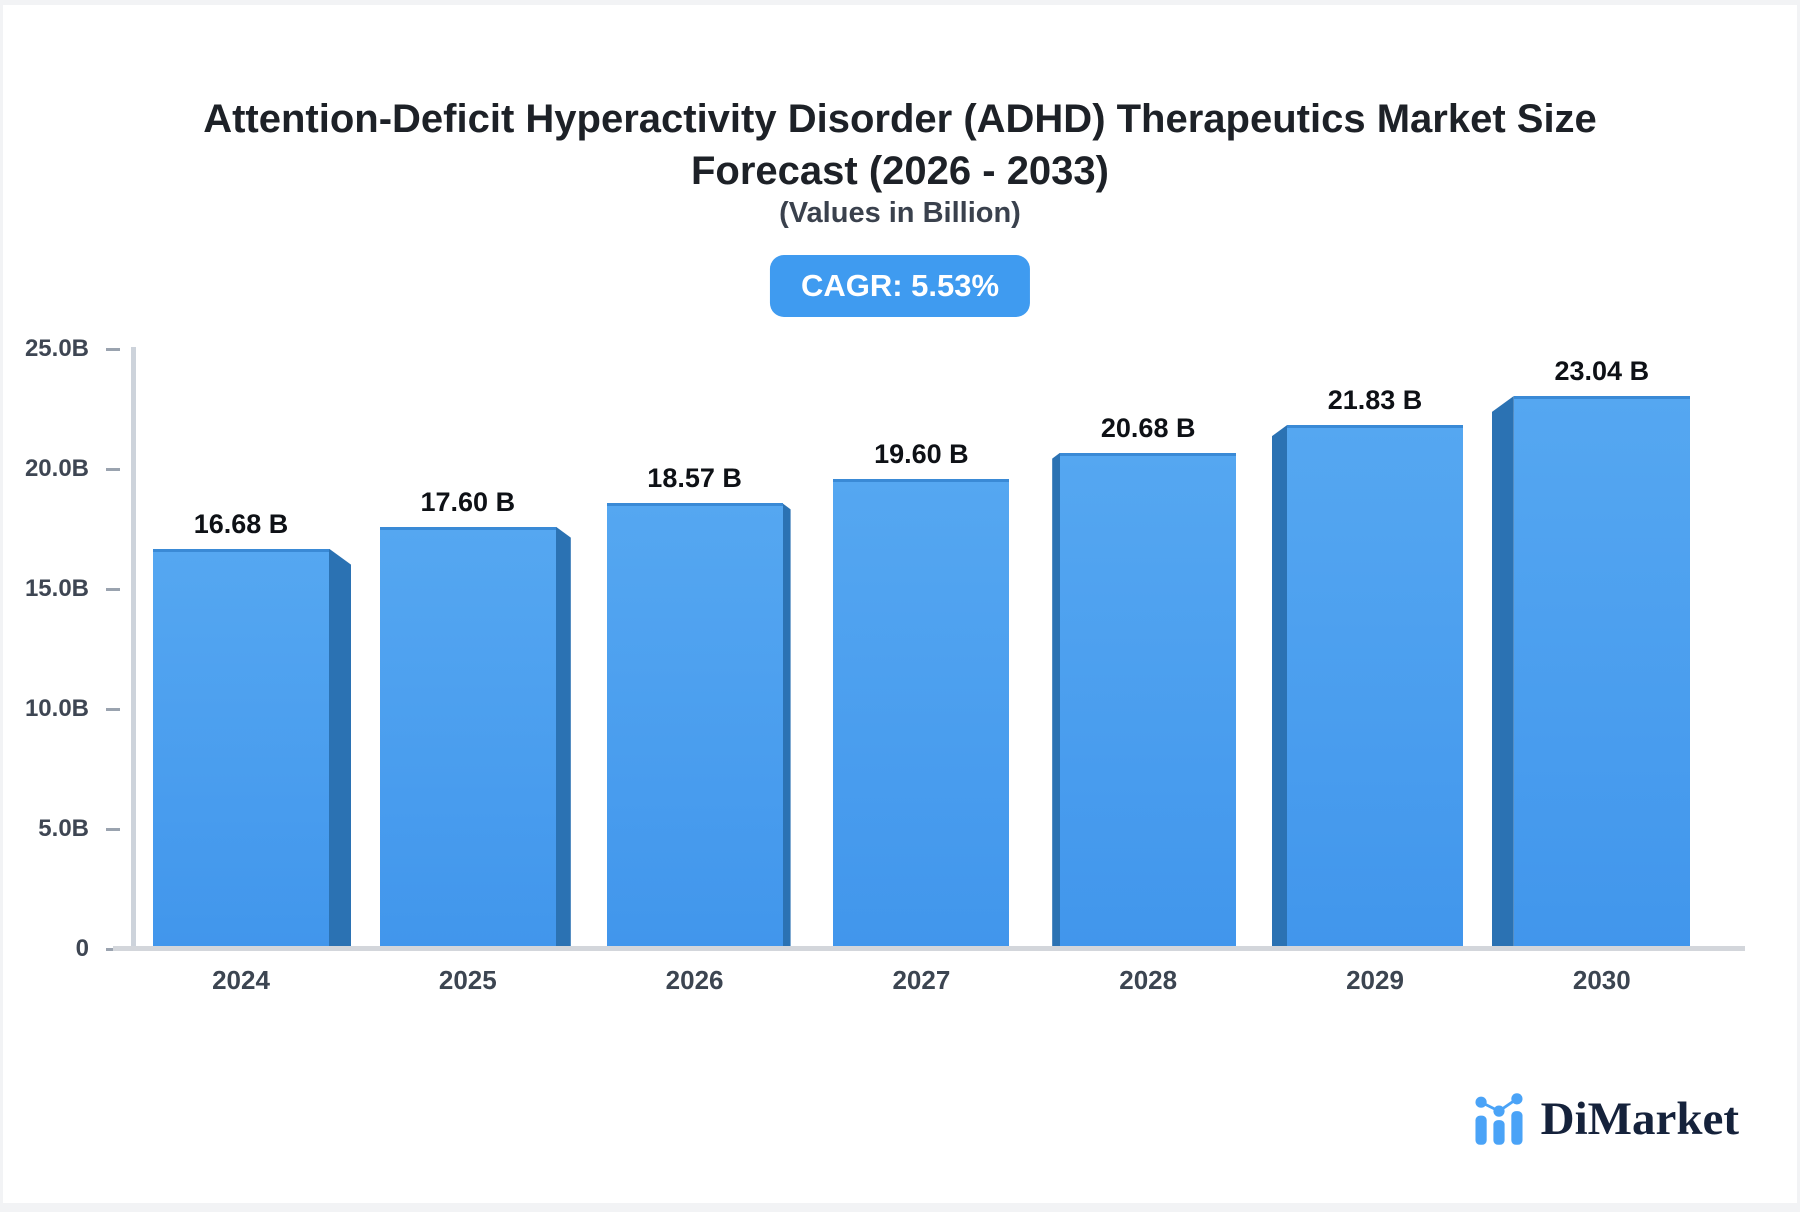 The height and width of the screenshot is (1212, 1800). What do you see at coordinates (1601, 672) in the screenshot?
I see `bar-2030` at bounding box center [1601, 672].